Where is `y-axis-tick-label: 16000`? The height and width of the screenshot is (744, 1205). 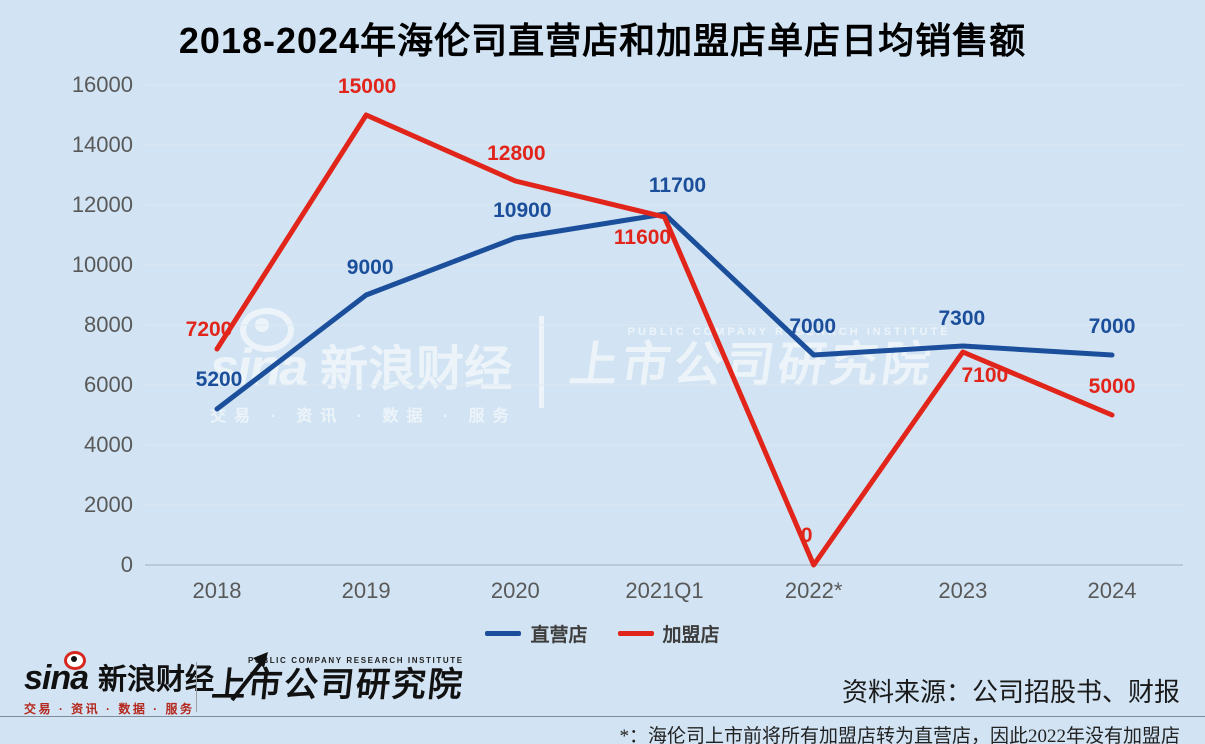 y-axis-tick-label: 16000 is located at coordinates (102, 84).